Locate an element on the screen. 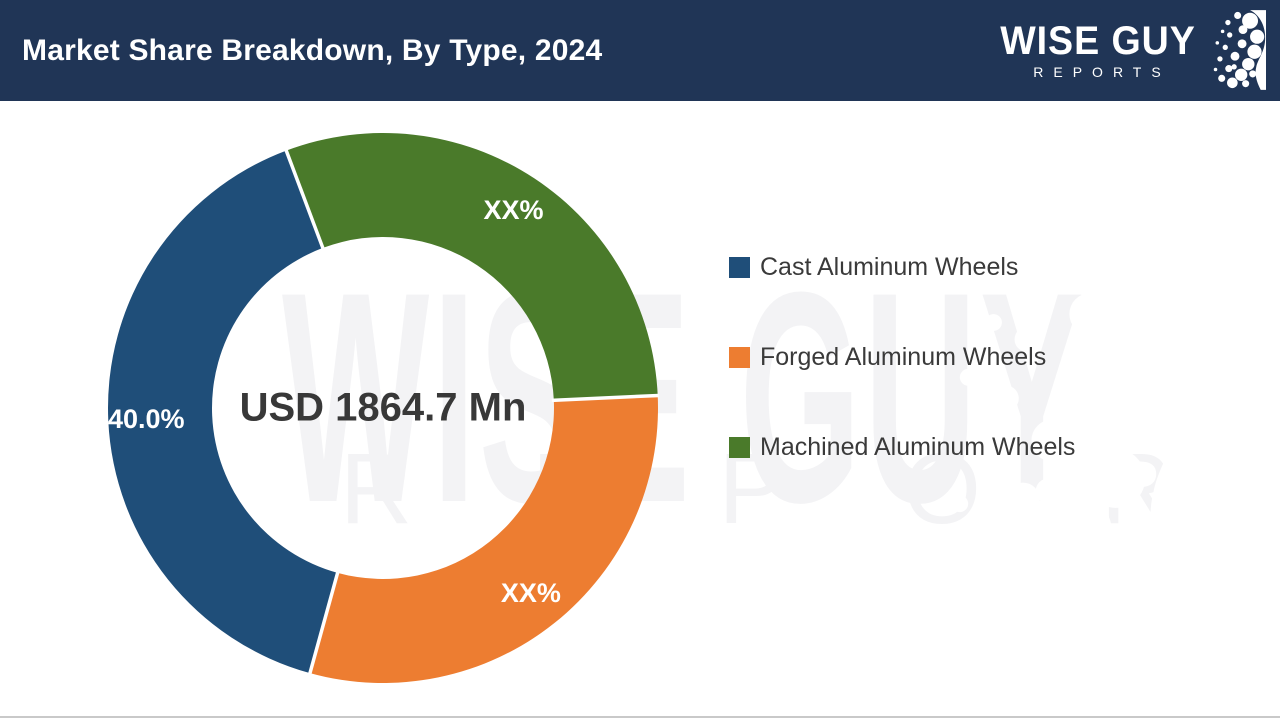  legend-label-forged: Forged Aluminum Wheels is located at coordinates (903, 356).